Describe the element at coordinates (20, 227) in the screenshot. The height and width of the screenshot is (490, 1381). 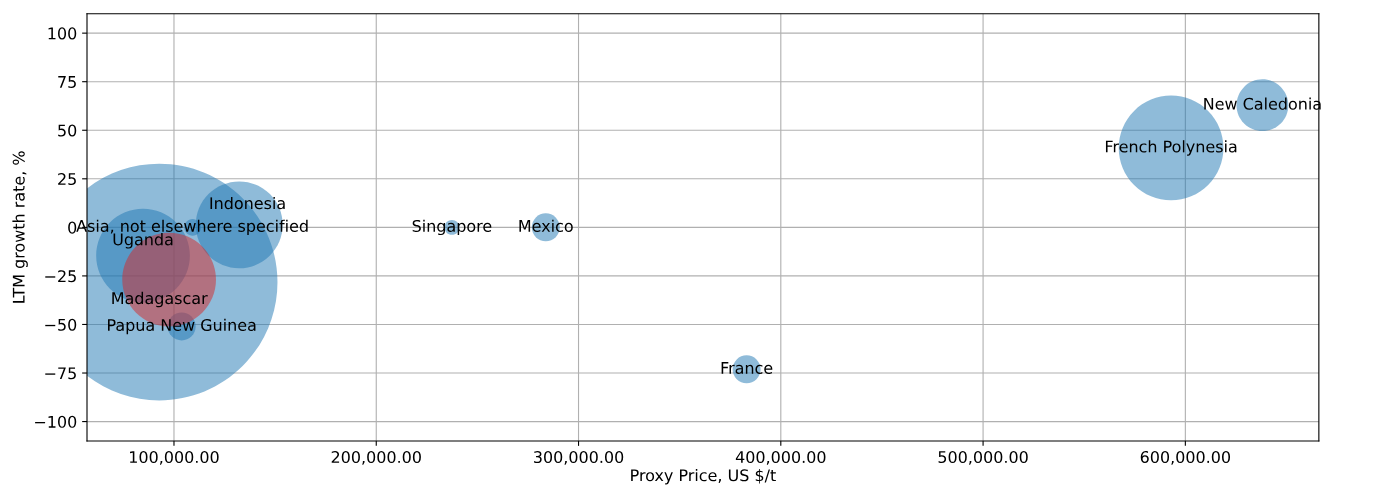
I see `y-axis-title: LTM growth rate, %` at that location.